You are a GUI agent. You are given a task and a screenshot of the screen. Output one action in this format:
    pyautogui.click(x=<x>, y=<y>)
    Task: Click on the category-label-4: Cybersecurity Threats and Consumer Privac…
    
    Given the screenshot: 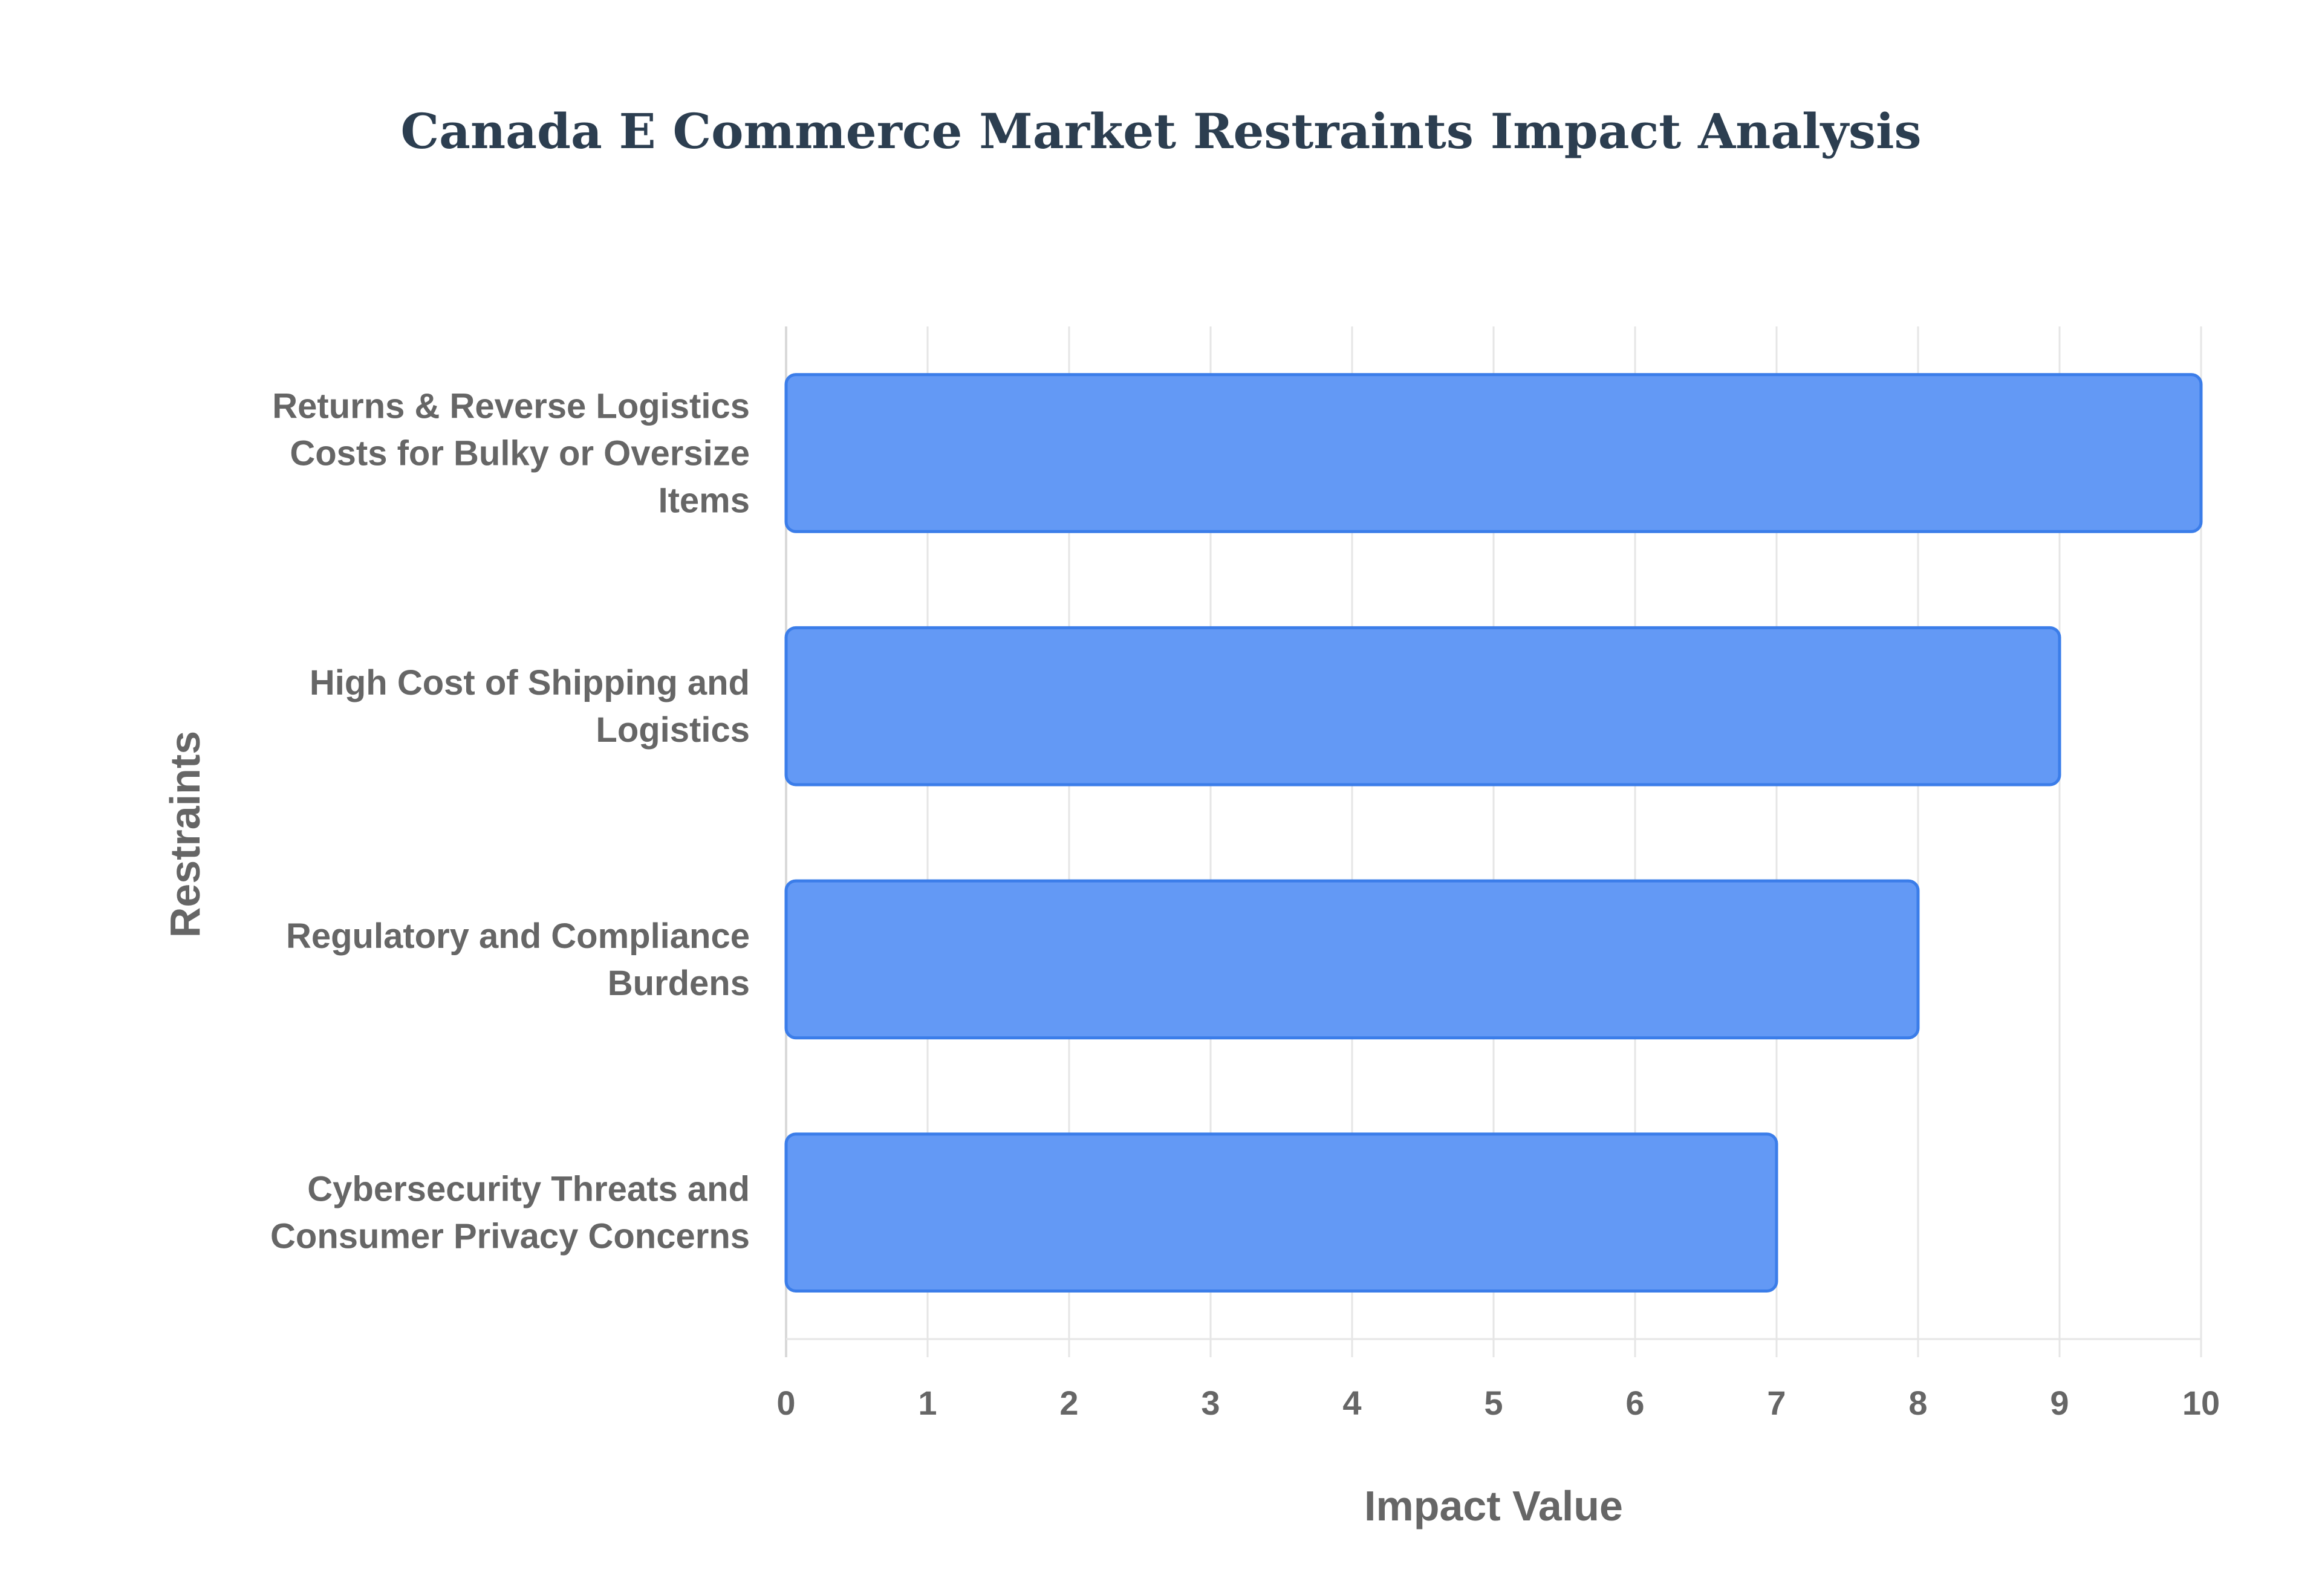 What is the action you would take?
    pyautogui.click(x=510, y=1213)
    